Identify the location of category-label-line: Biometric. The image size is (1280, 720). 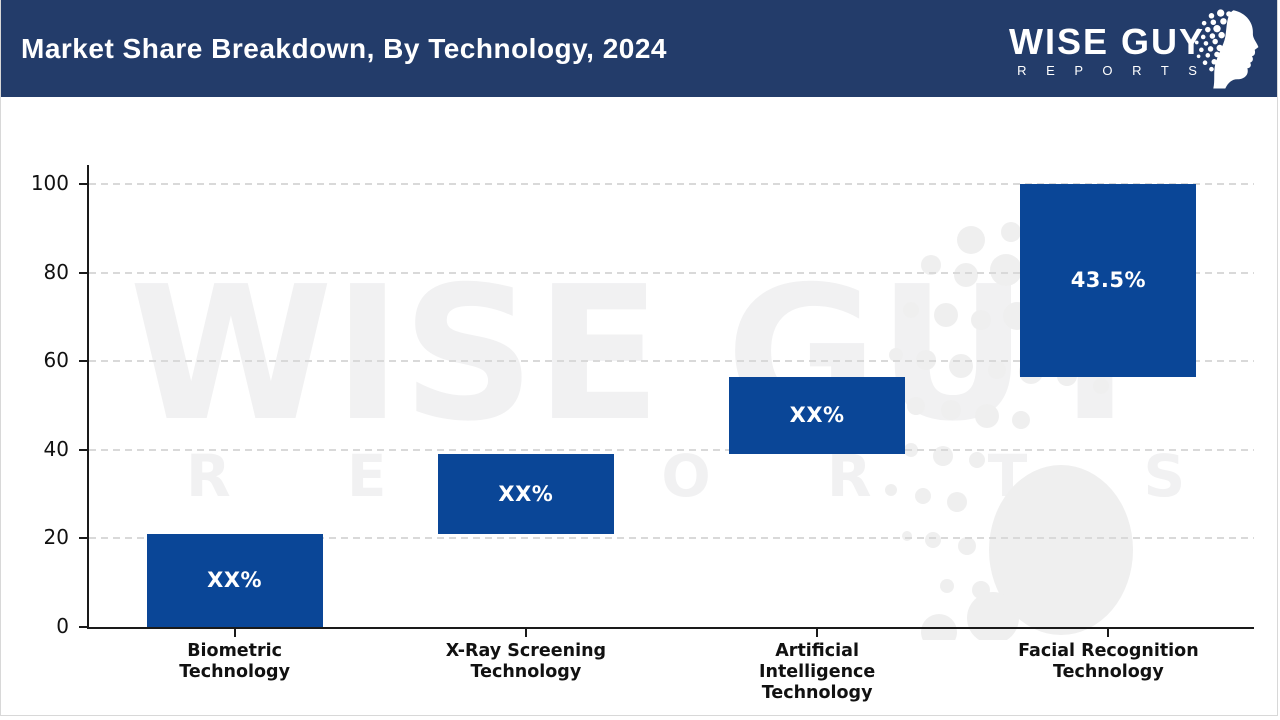
(235, 651).